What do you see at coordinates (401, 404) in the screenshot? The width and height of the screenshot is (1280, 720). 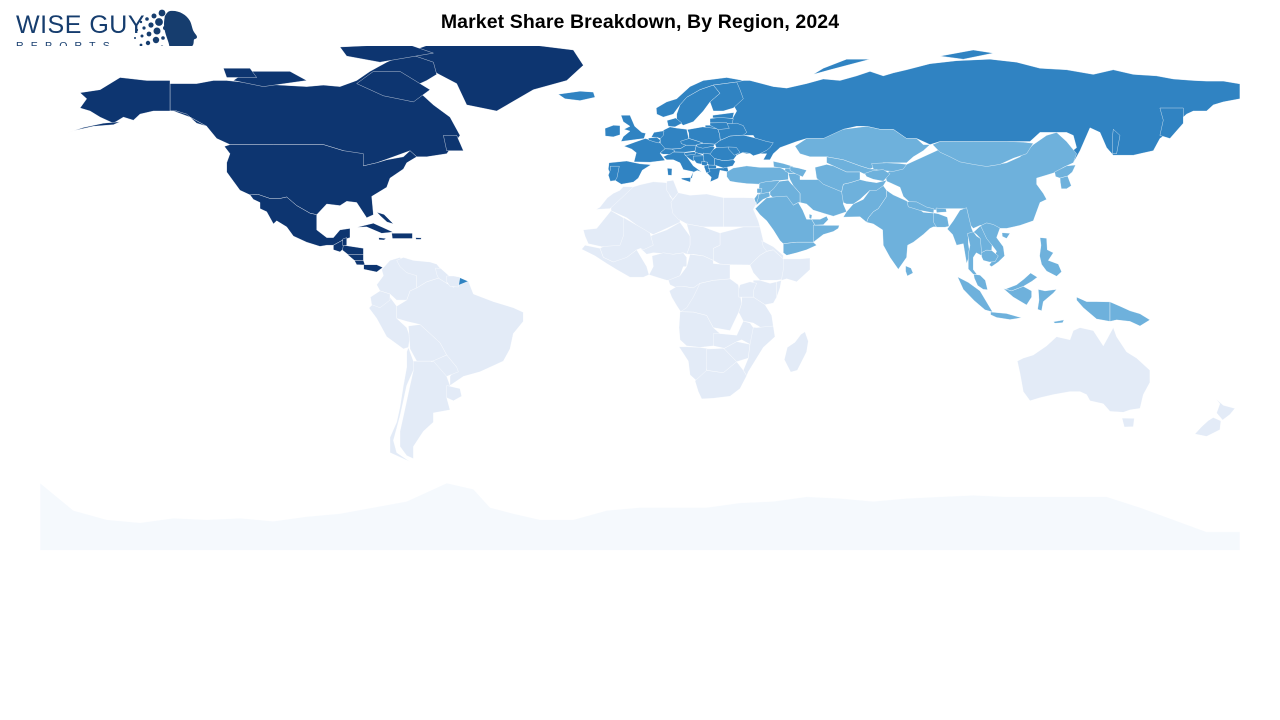 I see `map-country-chile` at bounding box center [401, 404].